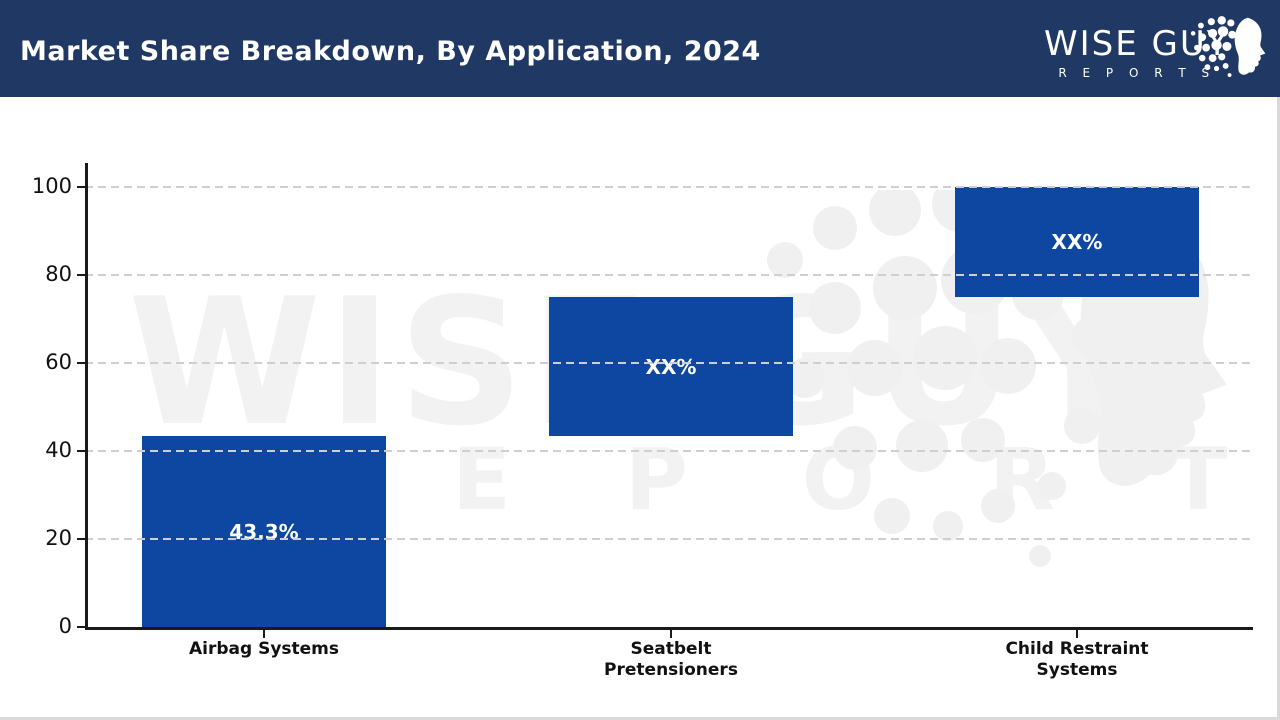 This screenshot has width=1280, height=720. Describe the element at coordinates (58, 450) in the screenshot. I see `y-tick-label: 40` at that location.